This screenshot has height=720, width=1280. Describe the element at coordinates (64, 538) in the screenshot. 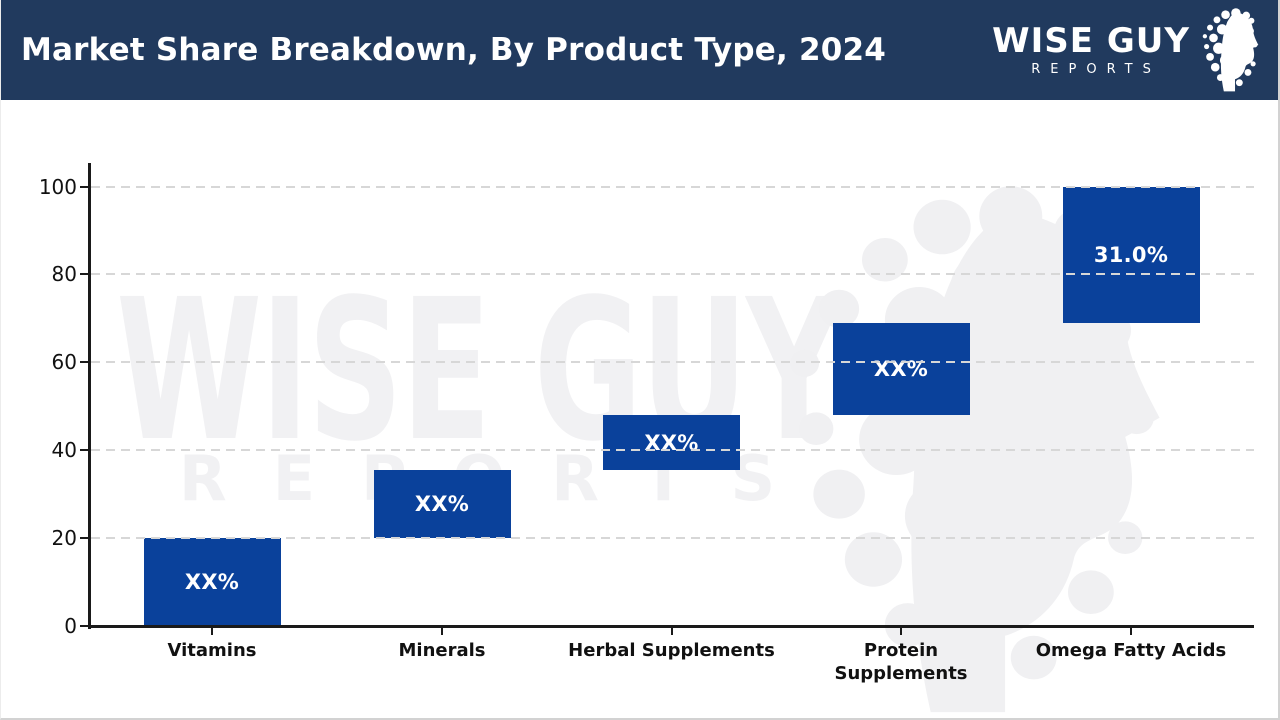

I see `y-tick-label-20: 20` at that location.